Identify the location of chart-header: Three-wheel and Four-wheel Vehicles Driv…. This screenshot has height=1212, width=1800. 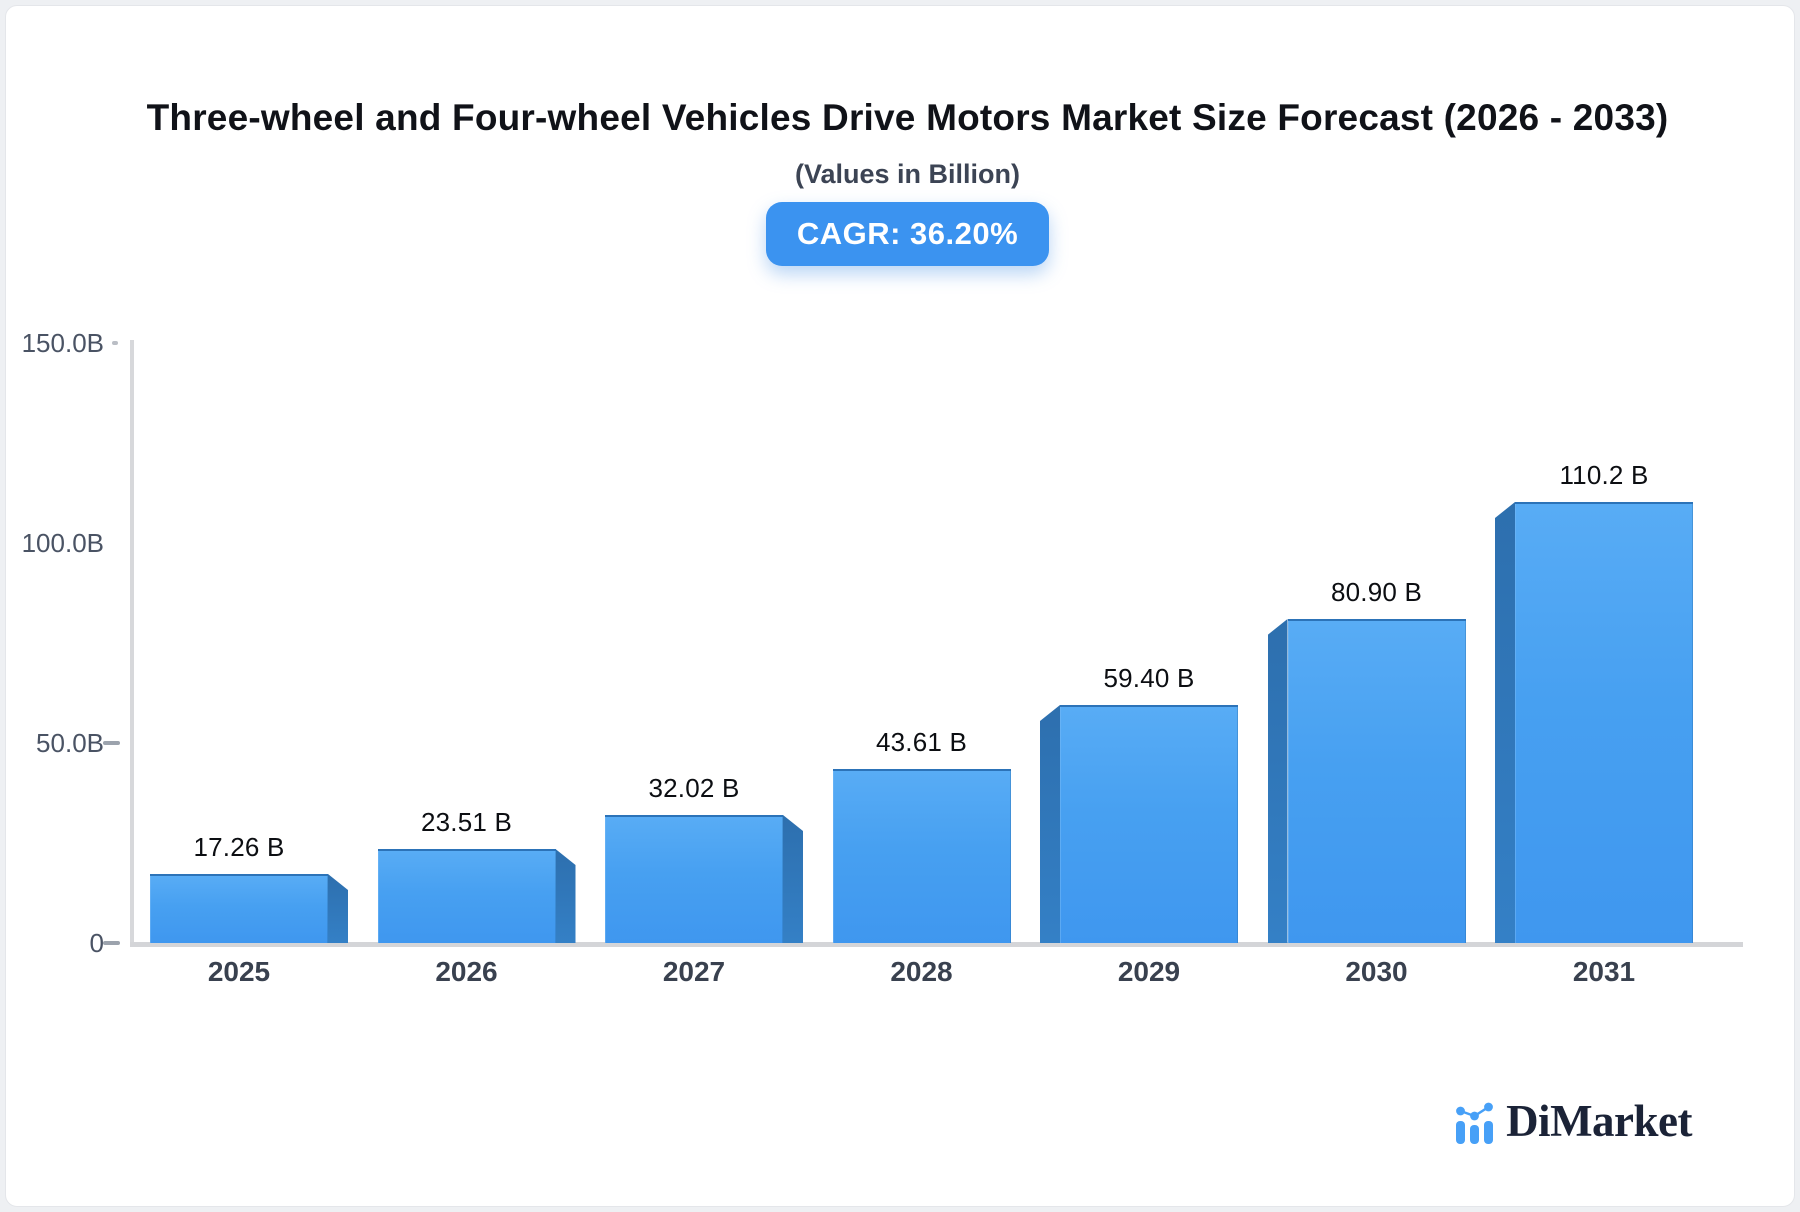
(907, 179).